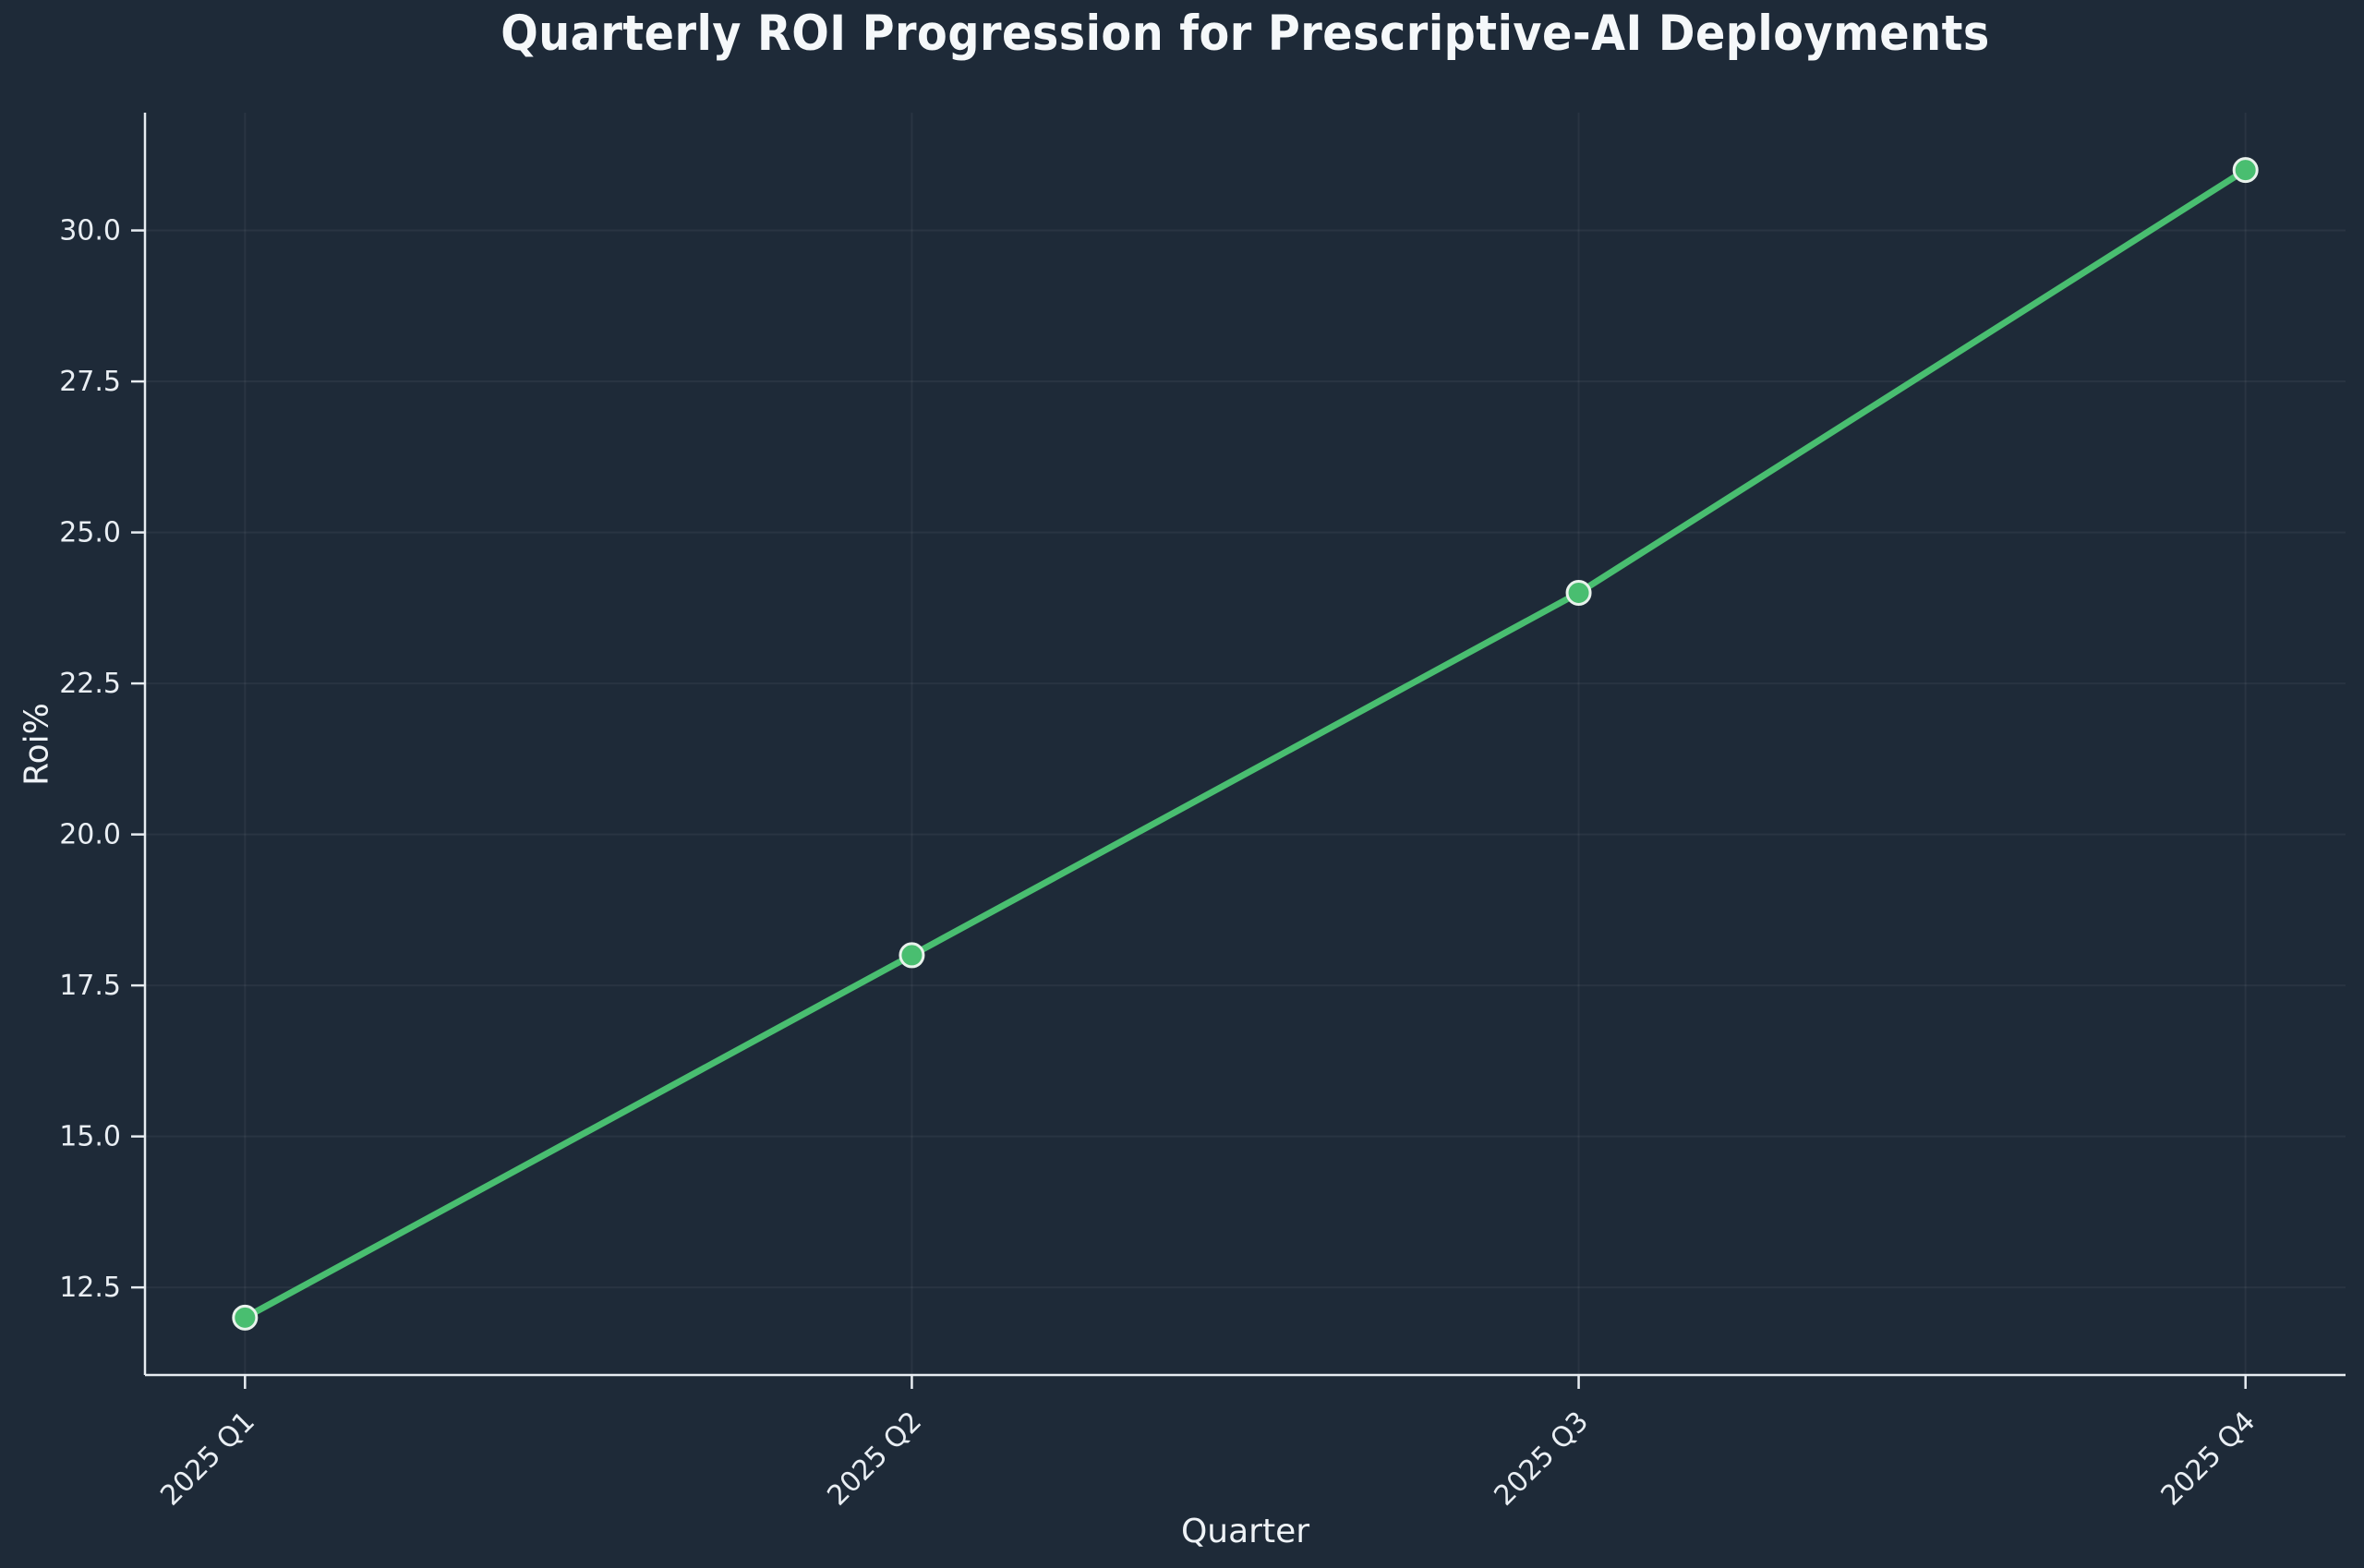  Describe the element at coordinates (874, 1459) in the screenshot. I see `x-tick-label: 2025 Q2` at that location.